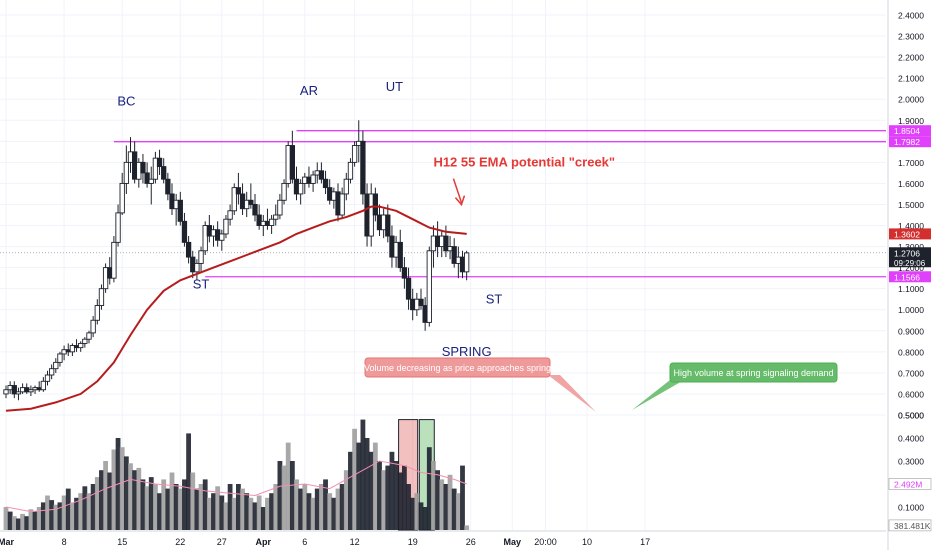 Image resolution: width=932 pixels, height=555 pixels. I want to click on price-tick-label: 2.2000, so click(911, 58).